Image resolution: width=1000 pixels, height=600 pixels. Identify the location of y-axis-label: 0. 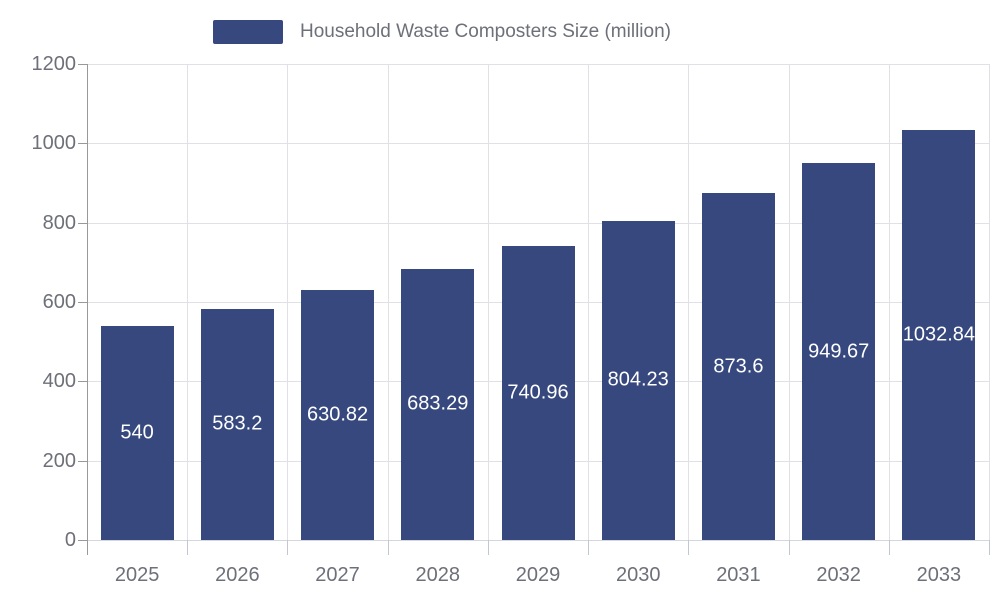
(70, 540).